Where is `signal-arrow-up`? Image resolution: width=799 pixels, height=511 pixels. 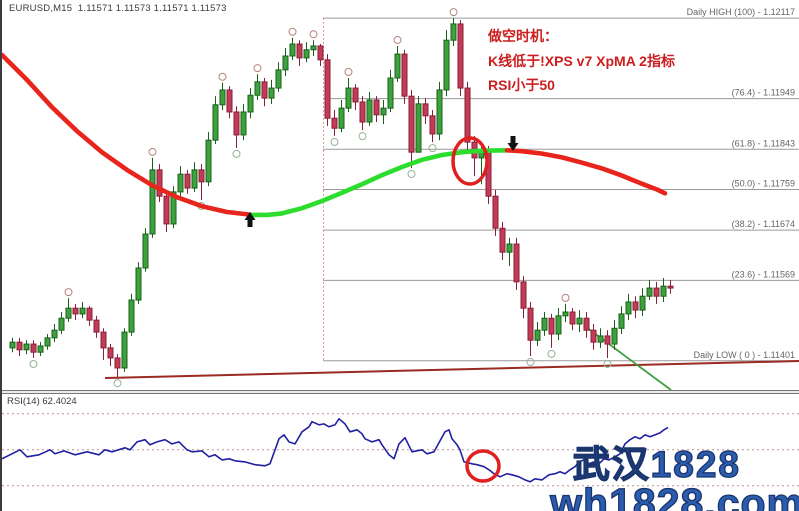
signal-arrow-up is located at coordinates (250, 219).